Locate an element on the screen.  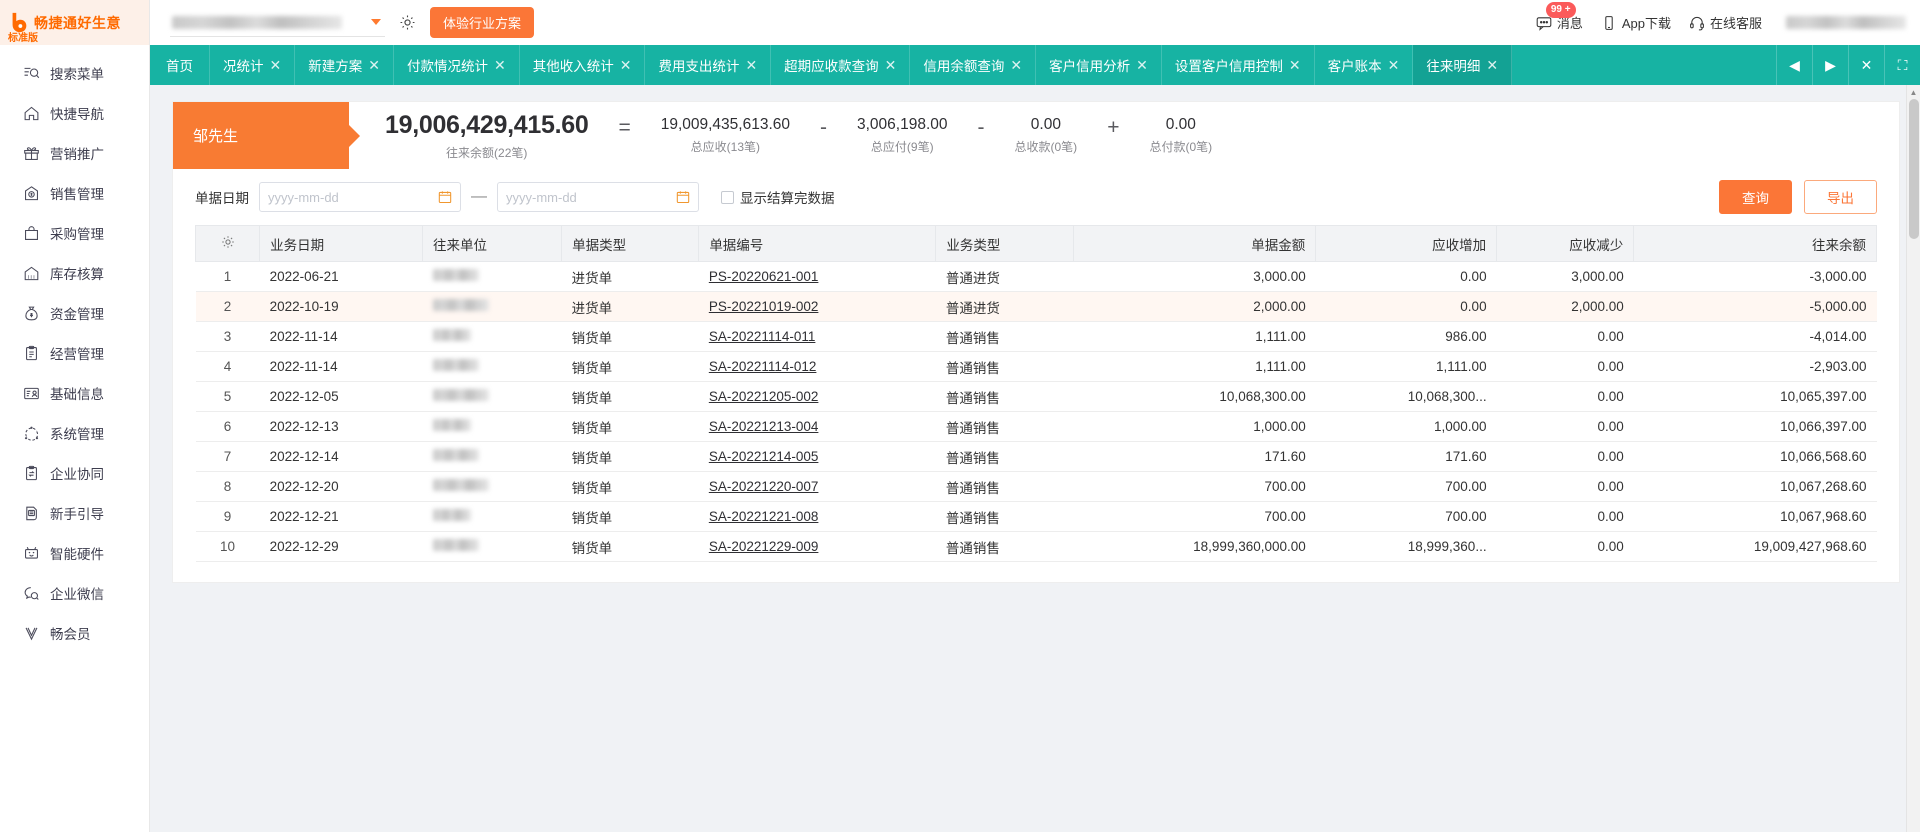
sidebar-item-7: 资金管理 is located at coordinates (74, 313).